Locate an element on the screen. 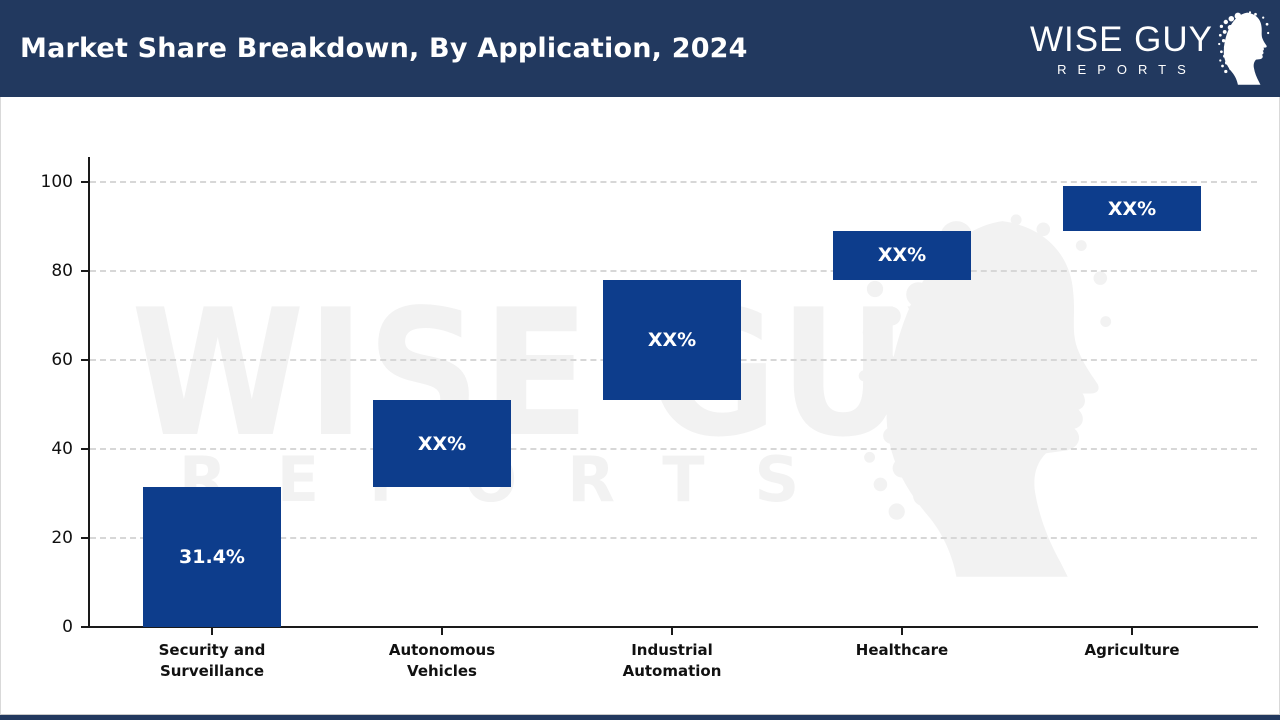 Image resolution: width=1280 pixels, height=720 pixels. y-tick-label-100: 100 is located at coordinates (56, 182).